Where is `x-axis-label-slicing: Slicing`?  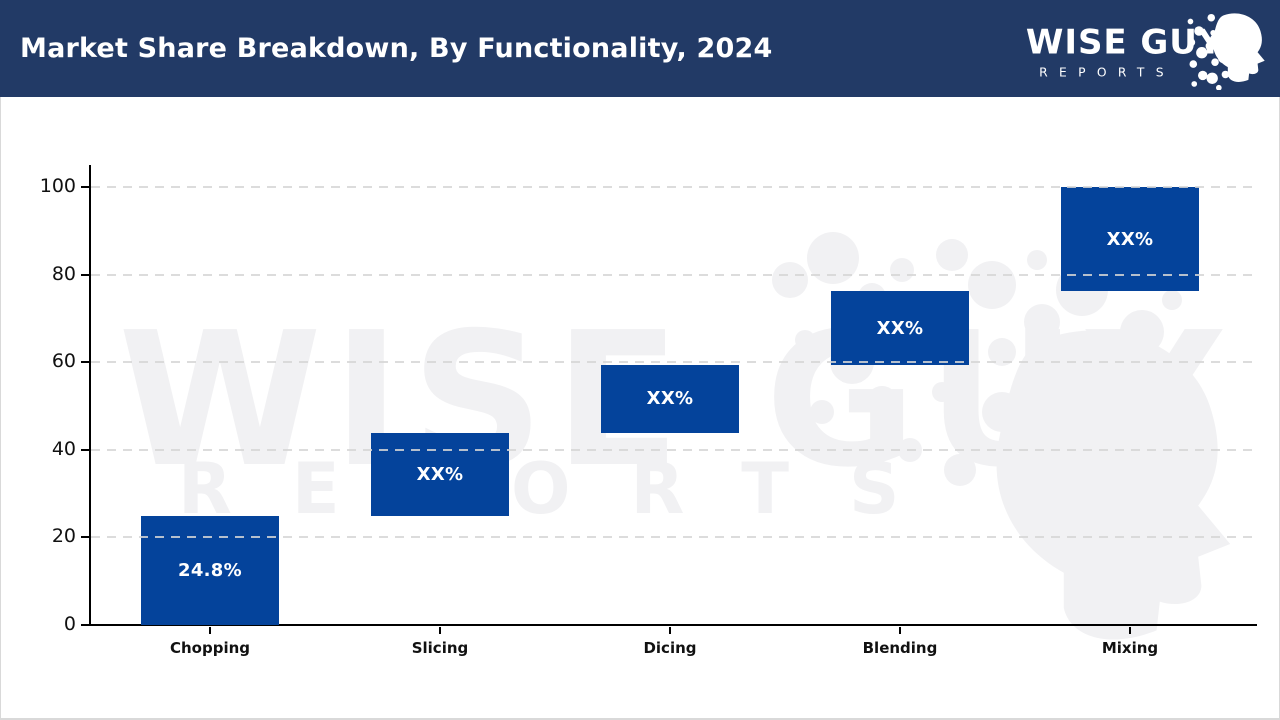 x-axis-label-slicing: Slicing is located at coordinates (440, 648).